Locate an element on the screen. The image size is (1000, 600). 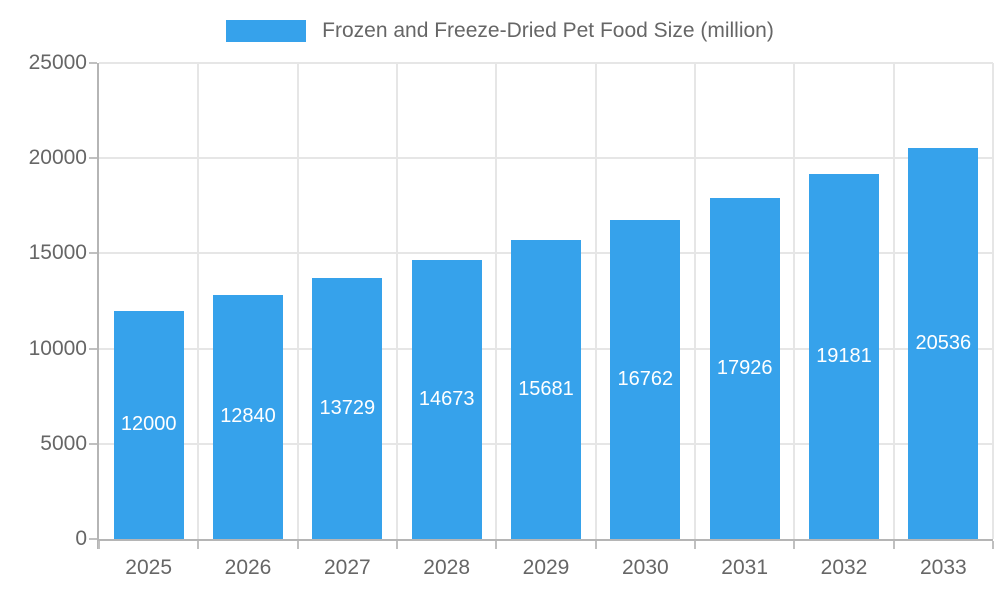
x-axis-label: 2031 is located at coordinates (745, 567).